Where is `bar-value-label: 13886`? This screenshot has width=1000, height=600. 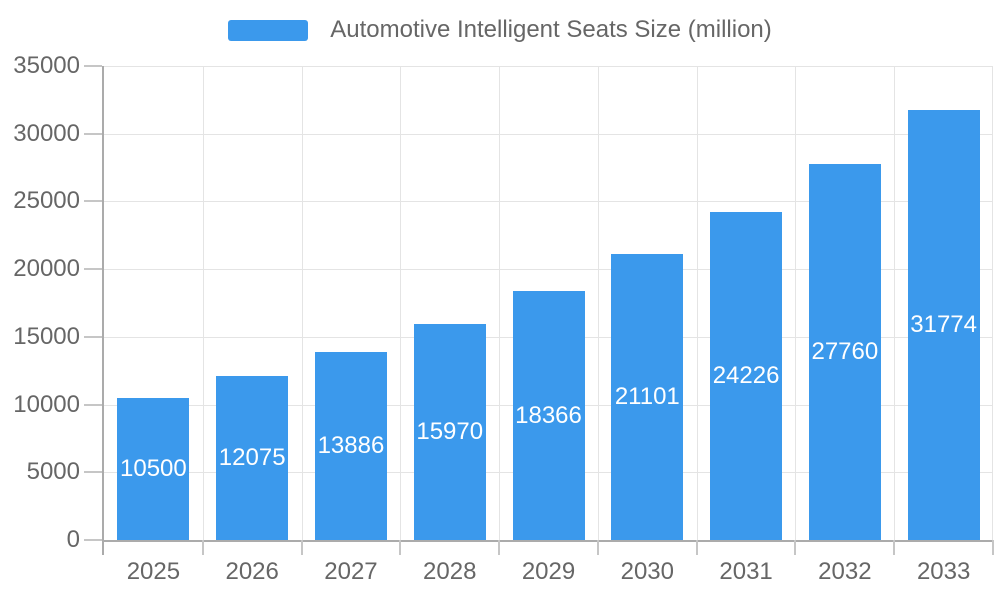 bar-value-label: 13886 is located at coordinates (351, 445).